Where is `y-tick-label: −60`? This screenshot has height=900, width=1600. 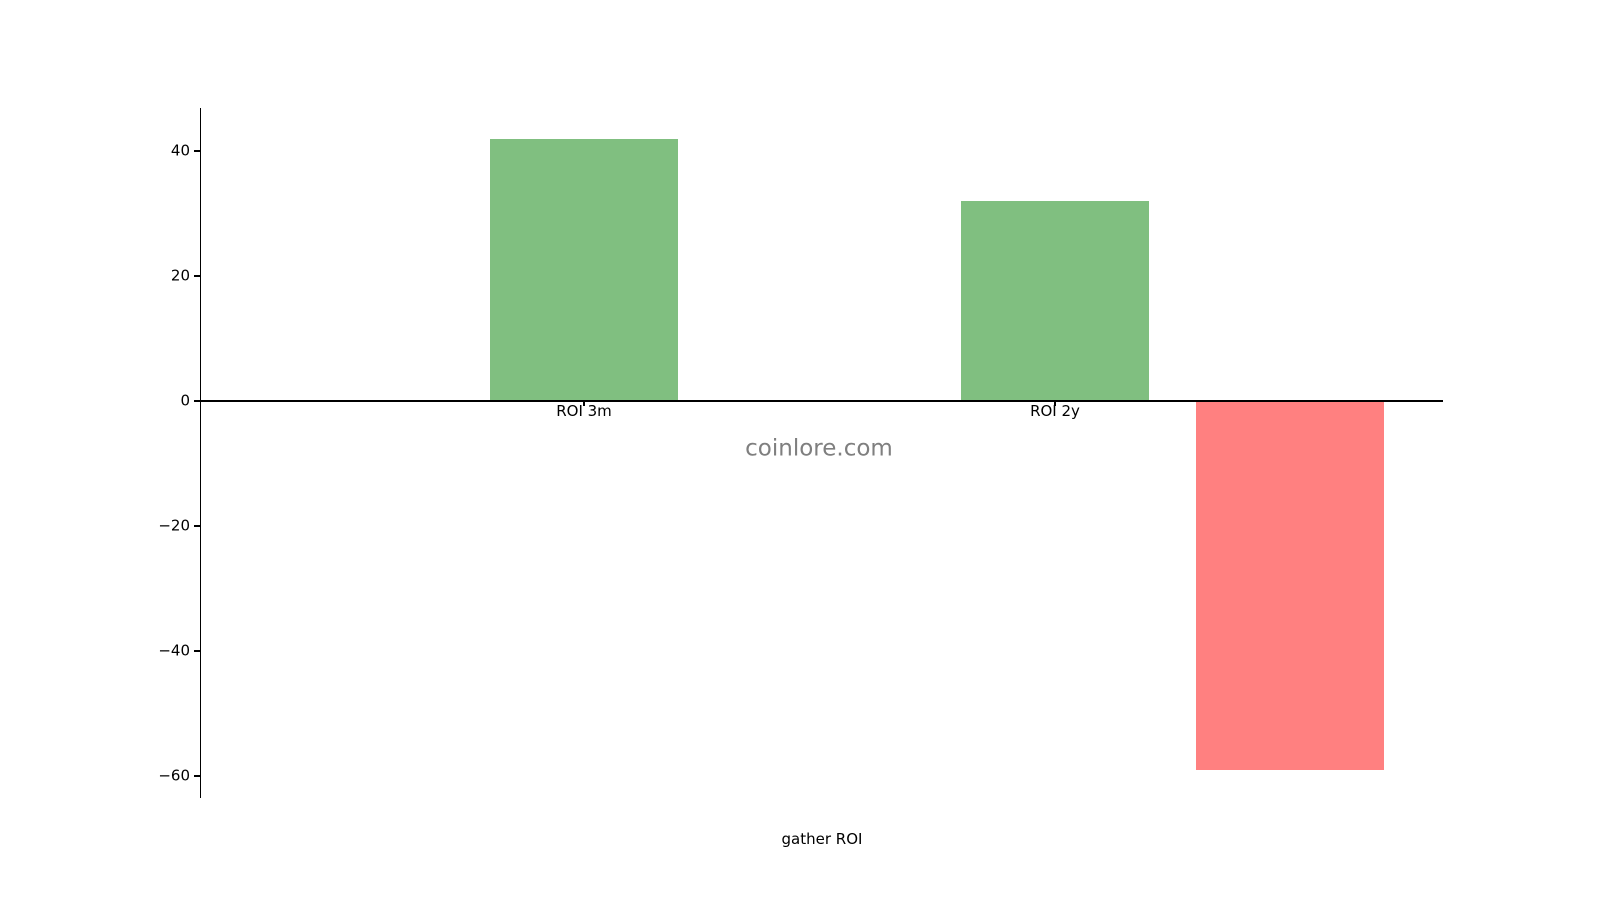 y-tick-label: −60 is located at coordinates (174, 775).